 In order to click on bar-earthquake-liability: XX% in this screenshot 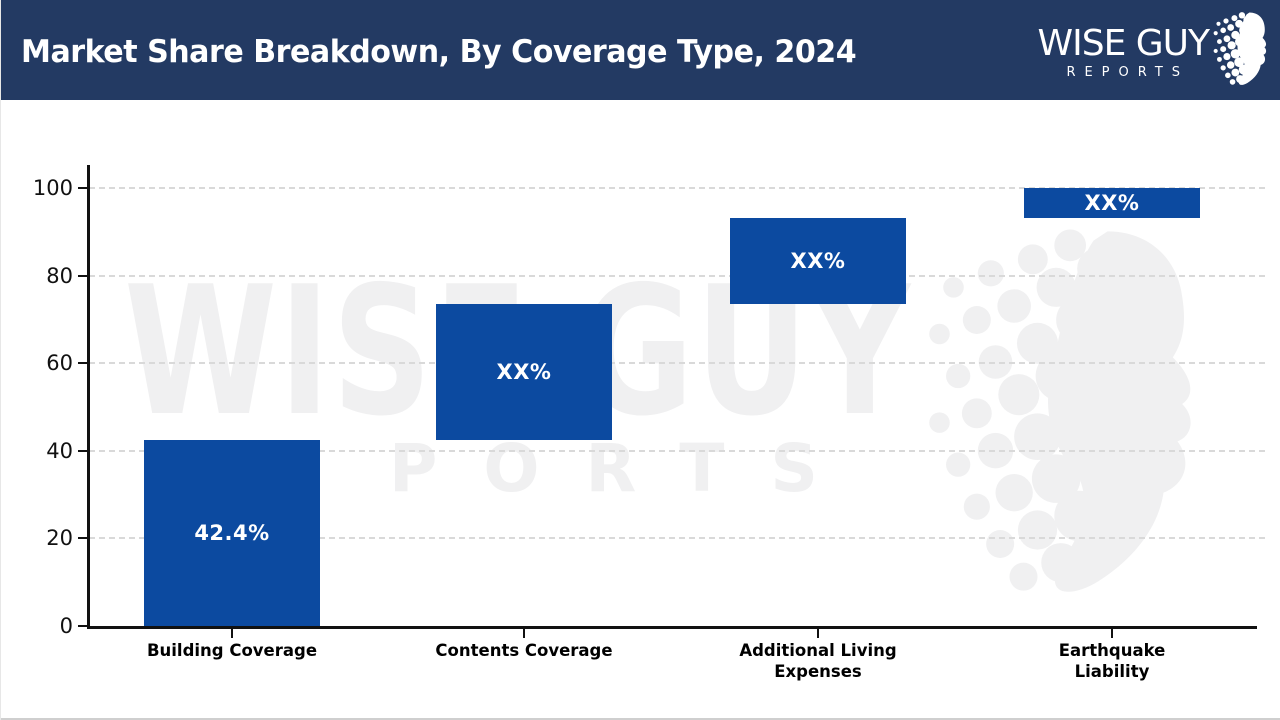, I will do `click(1112, 203)`.